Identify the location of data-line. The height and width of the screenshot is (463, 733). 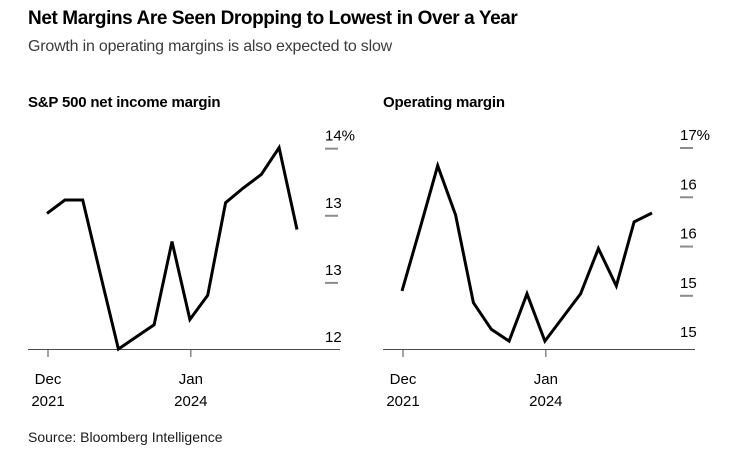
(526, 252).